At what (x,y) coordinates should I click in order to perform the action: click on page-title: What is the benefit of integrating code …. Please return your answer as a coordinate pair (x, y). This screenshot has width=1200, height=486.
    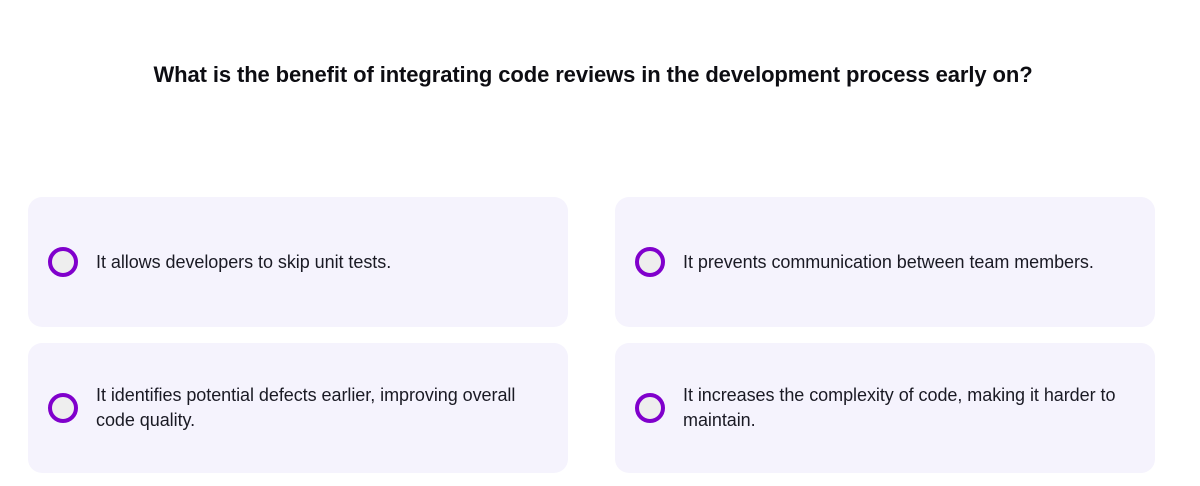
    Looking at the image, I should click on (593, 74).